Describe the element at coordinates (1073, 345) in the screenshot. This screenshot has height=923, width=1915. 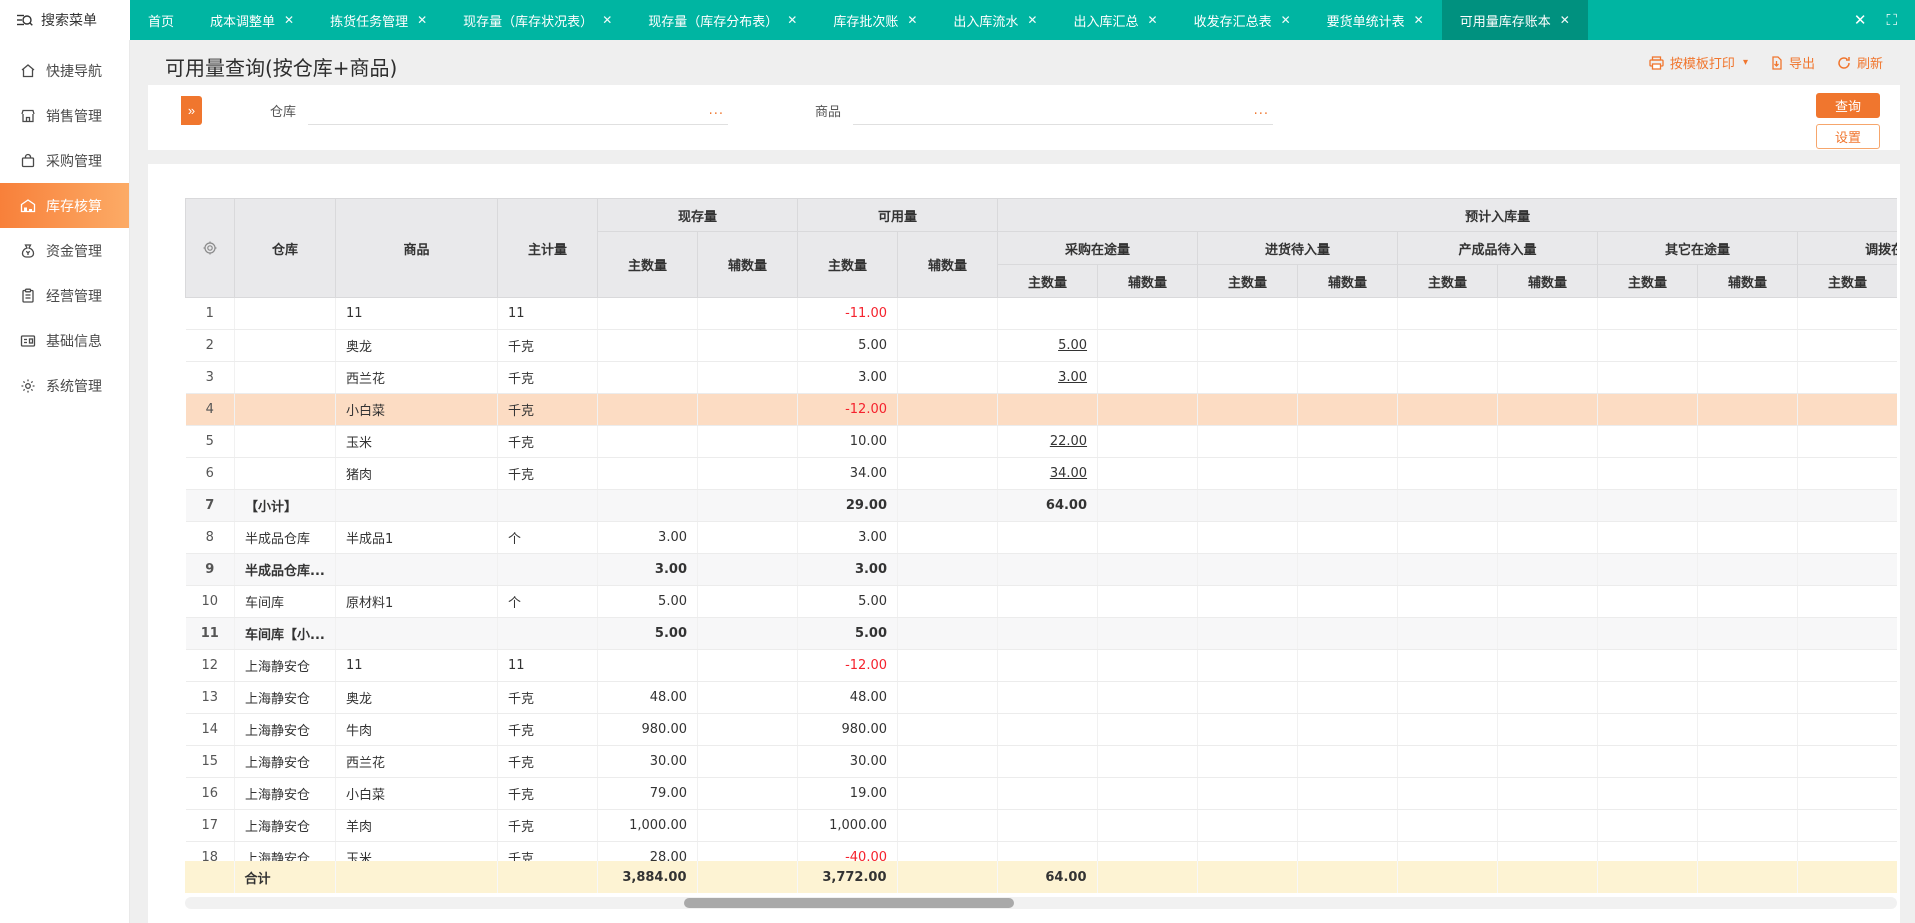
I see `purchase-qty-link: 5.00` at that location.